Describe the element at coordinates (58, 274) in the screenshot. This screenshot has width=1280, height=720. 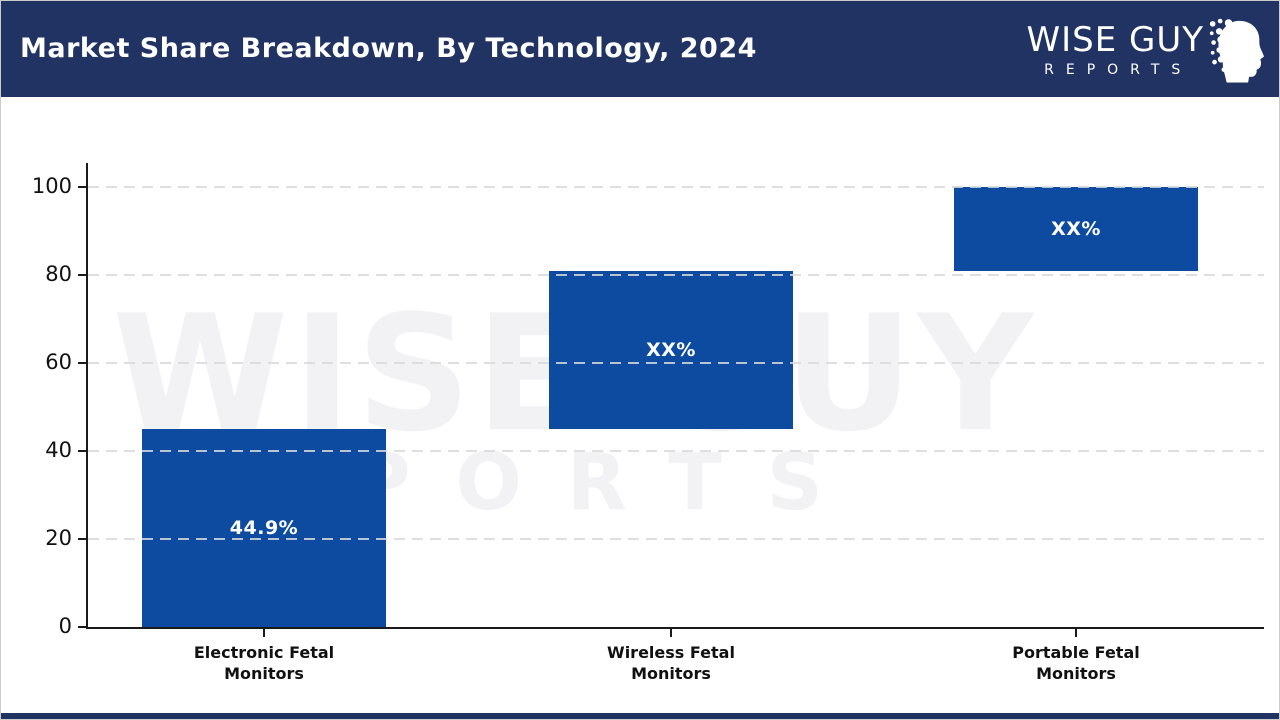
I see `y-tick-label: 80` at that location.